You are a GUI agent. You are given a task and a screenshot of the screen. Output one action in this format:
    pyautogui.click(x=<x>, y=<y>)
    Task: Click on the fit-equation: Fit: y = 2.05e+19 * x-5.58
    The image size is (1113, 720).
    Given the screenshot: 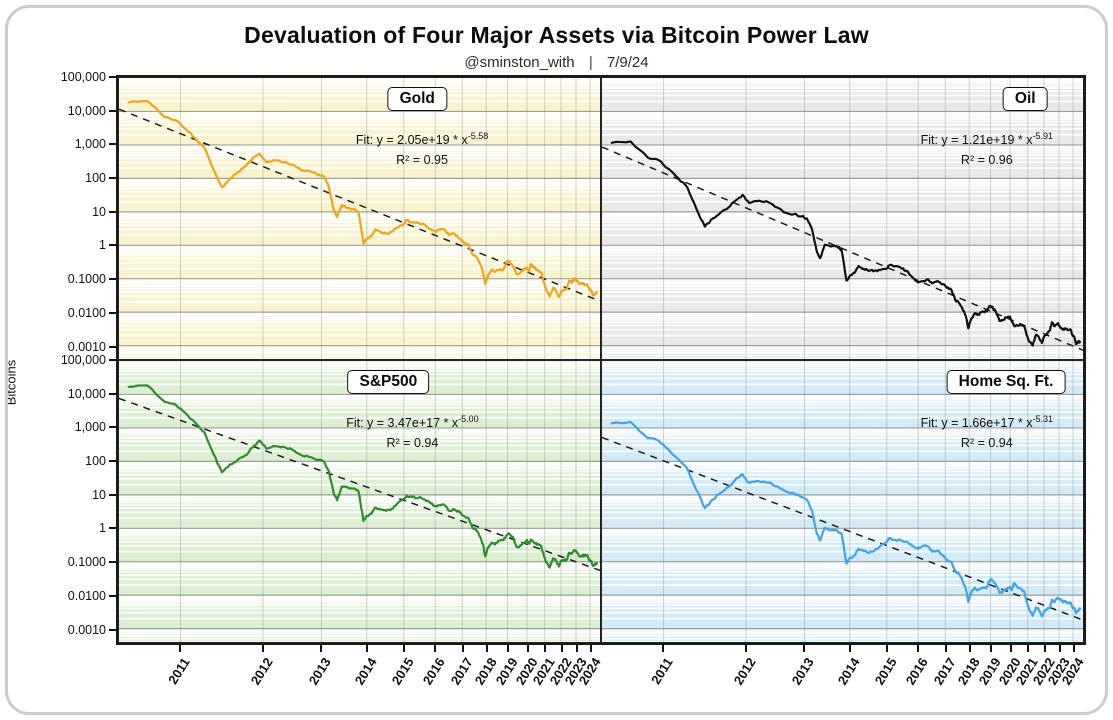 What is the action you would take?
    pyautogui.click(x=422, y=139)
    